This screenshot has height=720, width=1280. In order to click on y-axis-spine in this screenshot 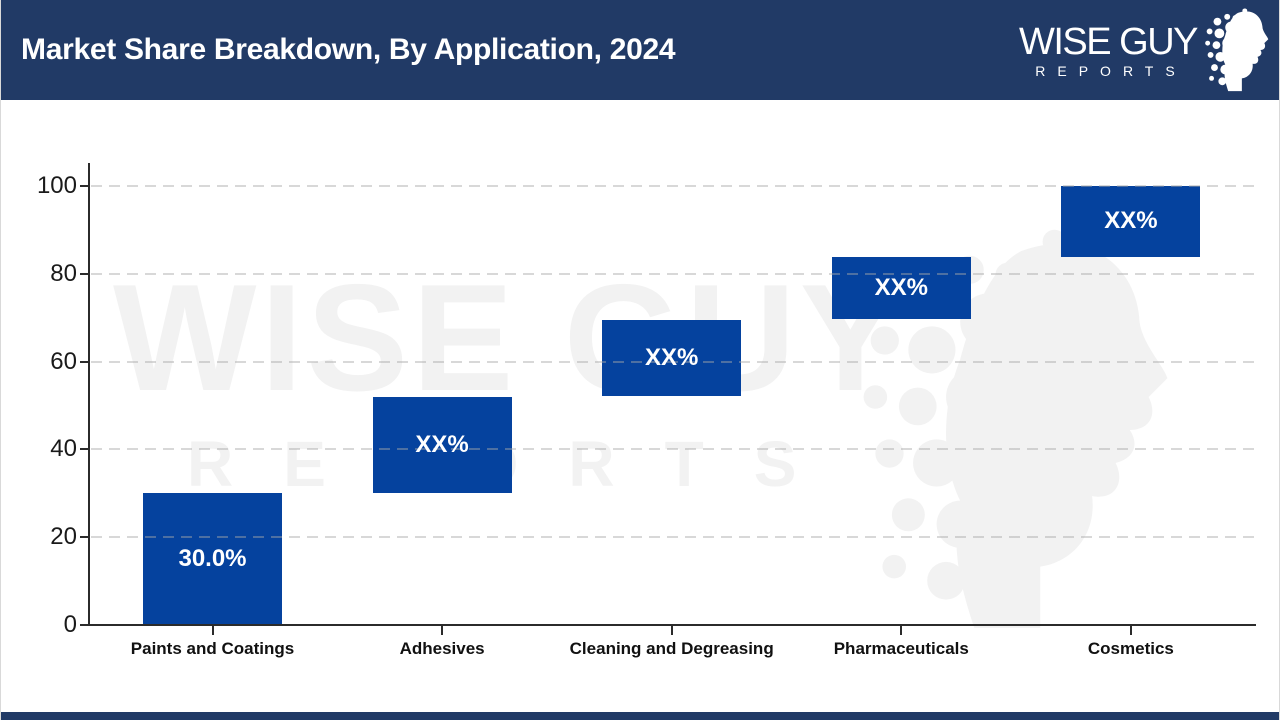, I will do `click(89, 394)`.